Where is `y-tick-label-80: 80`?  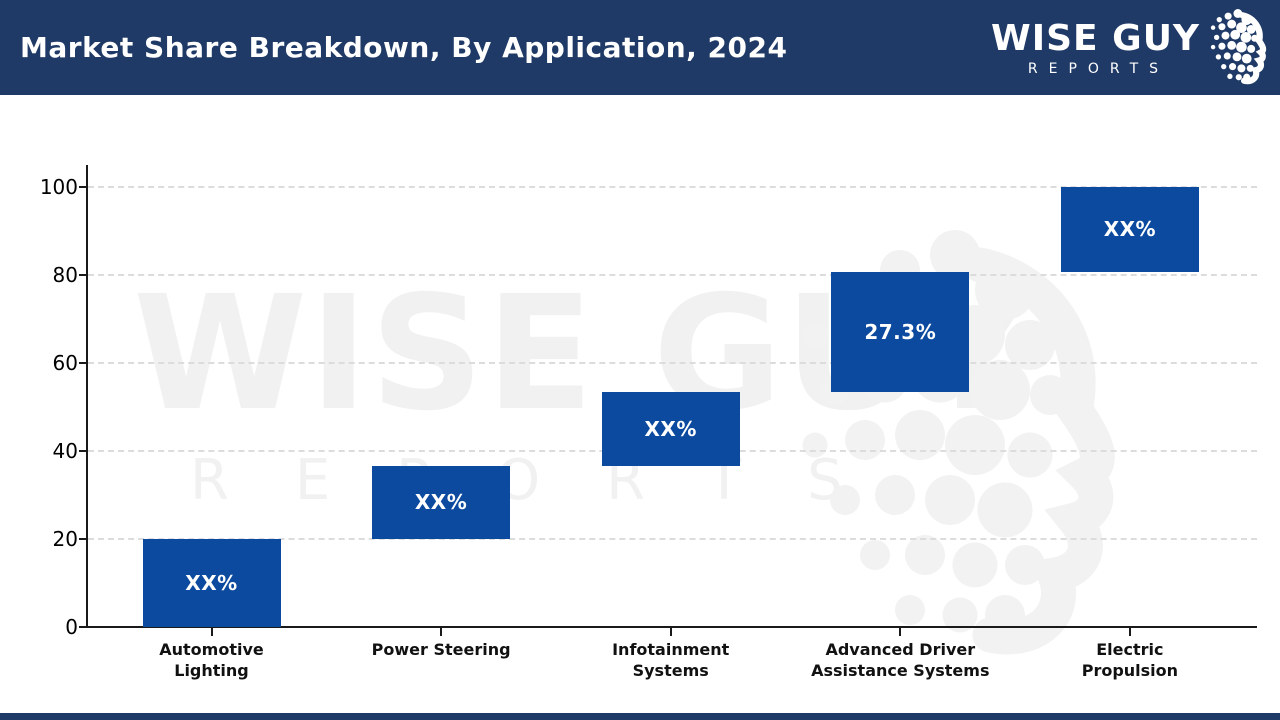 y-tick-label-80: 80 is located at coordinates (65, 275).